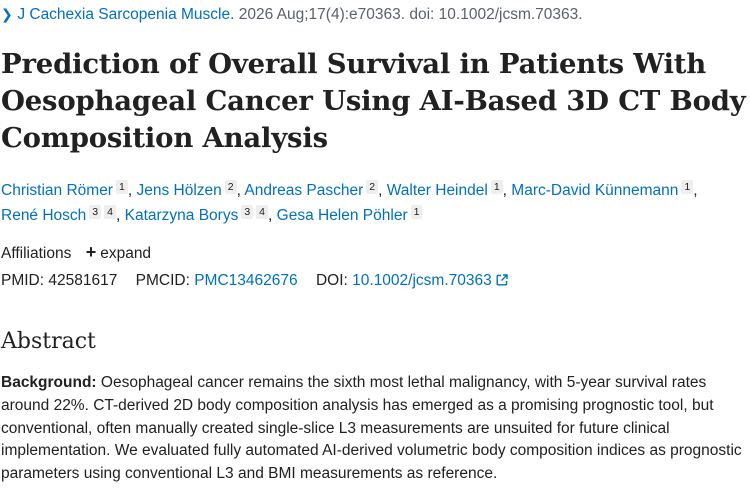 This screenshot has height=500, width=750. What do you see at coordinates (48, 341) in the screenshot?
I see `abstract-heading: Abstract` at bounding box center [48, 341].